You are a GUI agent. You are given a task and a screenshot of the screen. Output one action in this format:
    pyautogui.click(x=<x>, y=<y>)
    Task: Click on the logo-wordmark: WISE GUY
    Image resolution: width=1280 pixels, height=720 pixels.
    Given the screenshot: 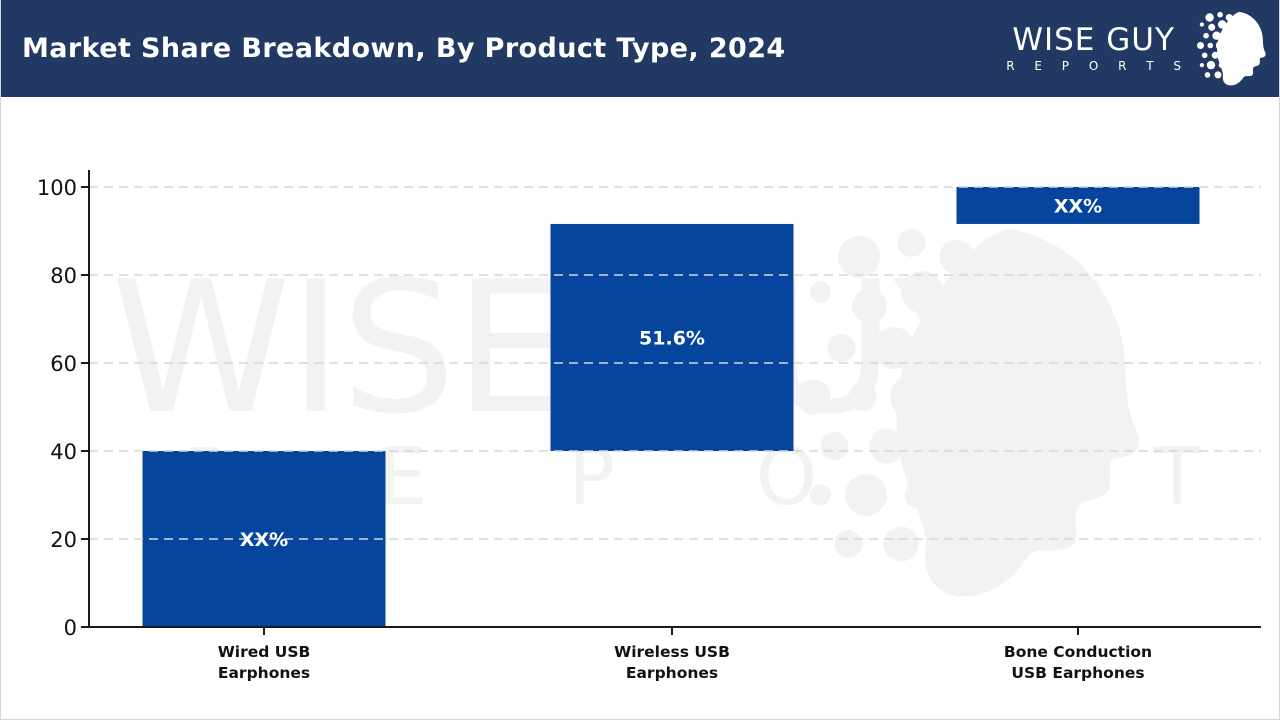 What is the action you would take?
    pyautogui.click(x=1093, y=40)
    